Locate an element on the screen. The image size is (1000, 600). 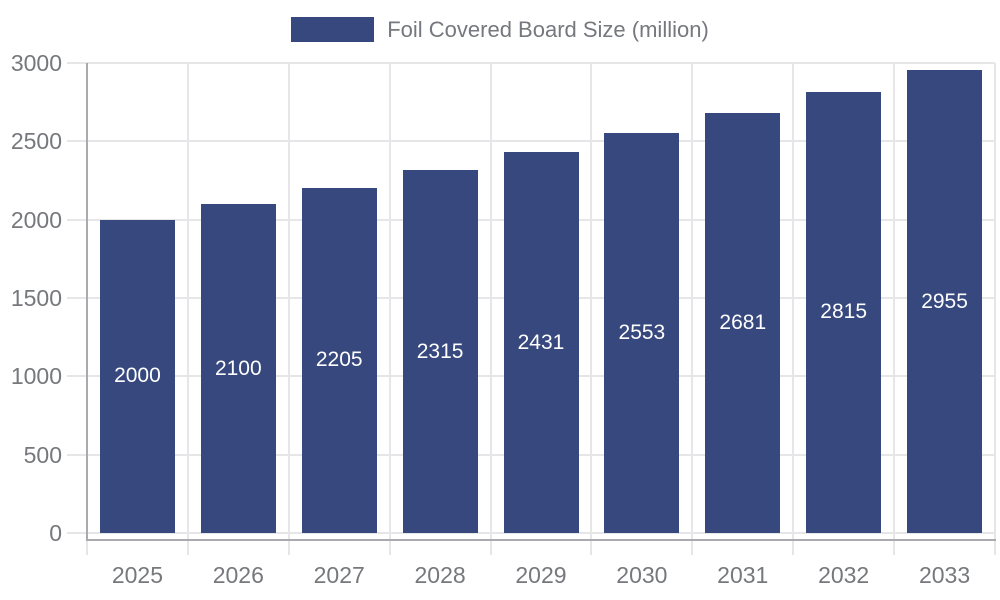
bar-value-label: 2681 is located at coordinates (743, 322).